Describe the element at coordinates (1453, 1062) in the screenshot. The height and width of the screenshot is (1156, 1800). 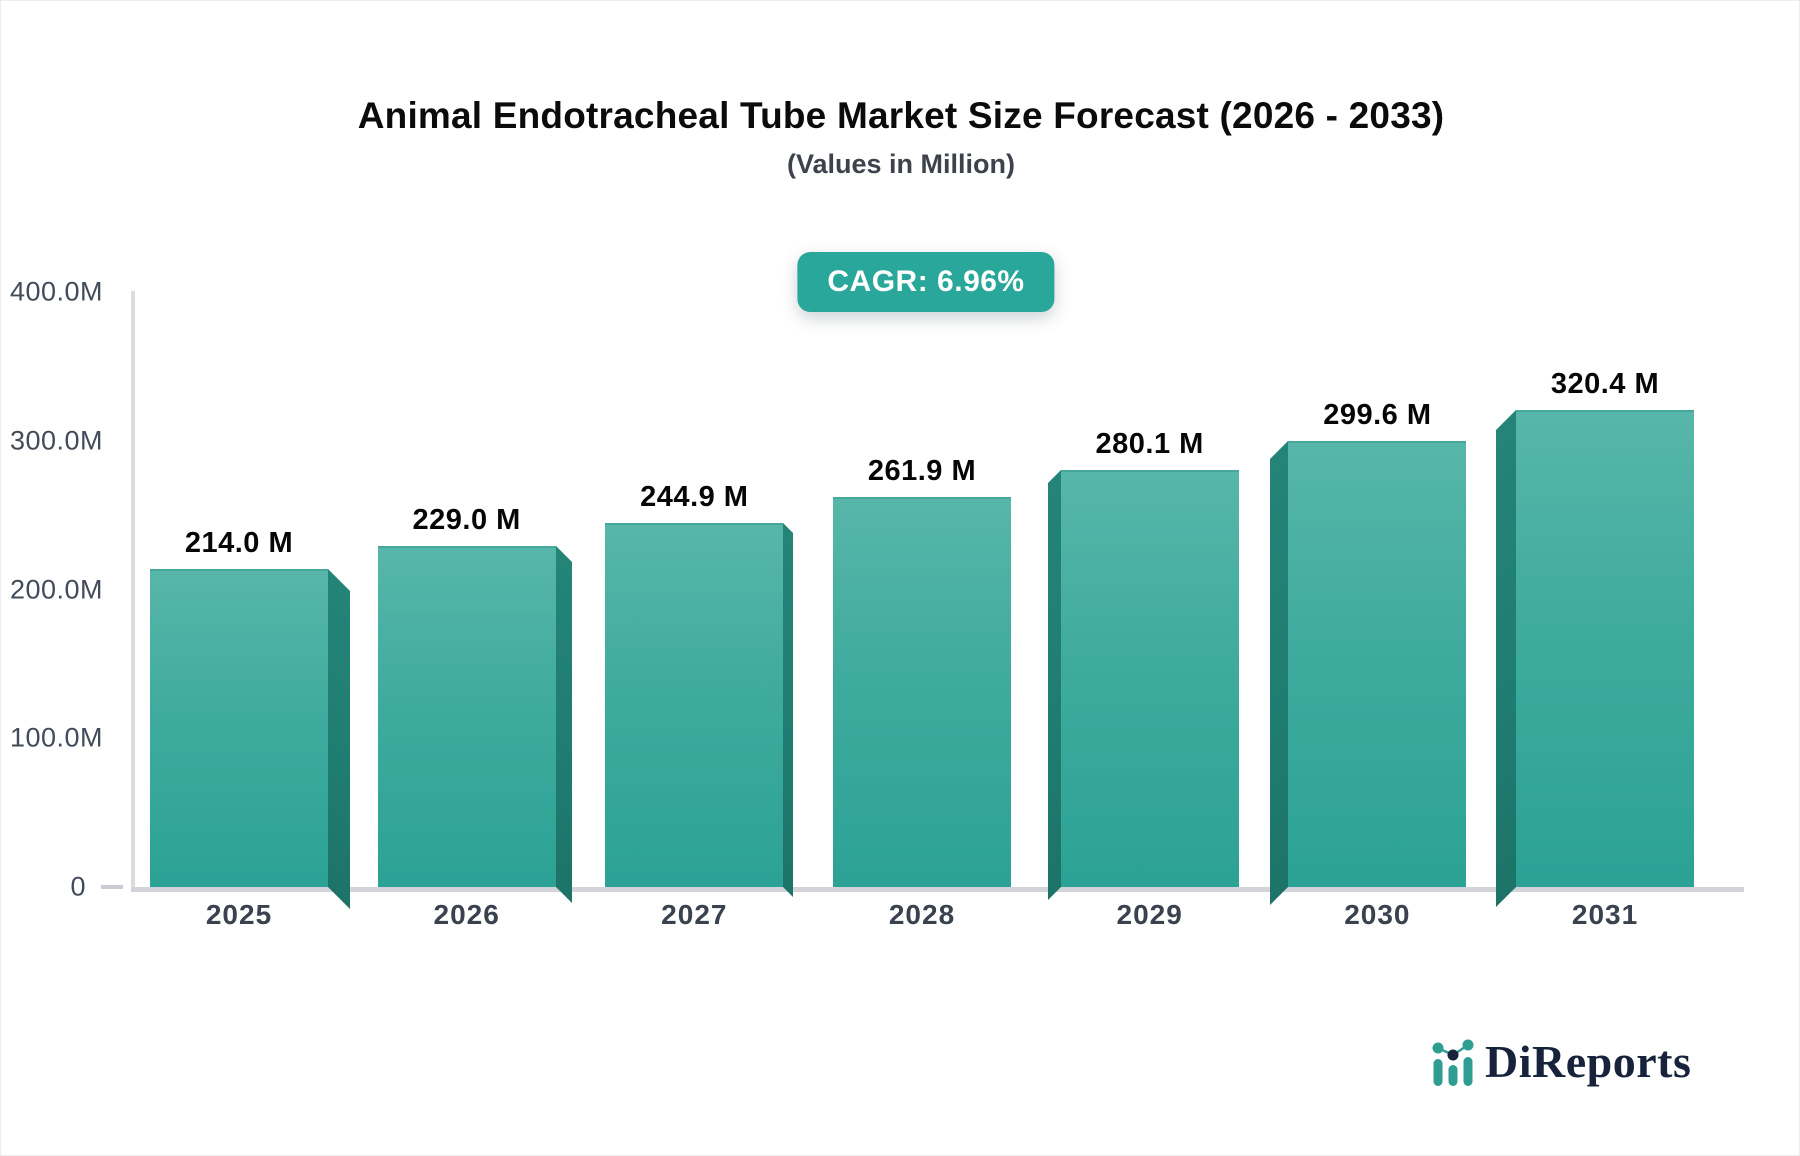
I see `direports-chart-icon` at that location.